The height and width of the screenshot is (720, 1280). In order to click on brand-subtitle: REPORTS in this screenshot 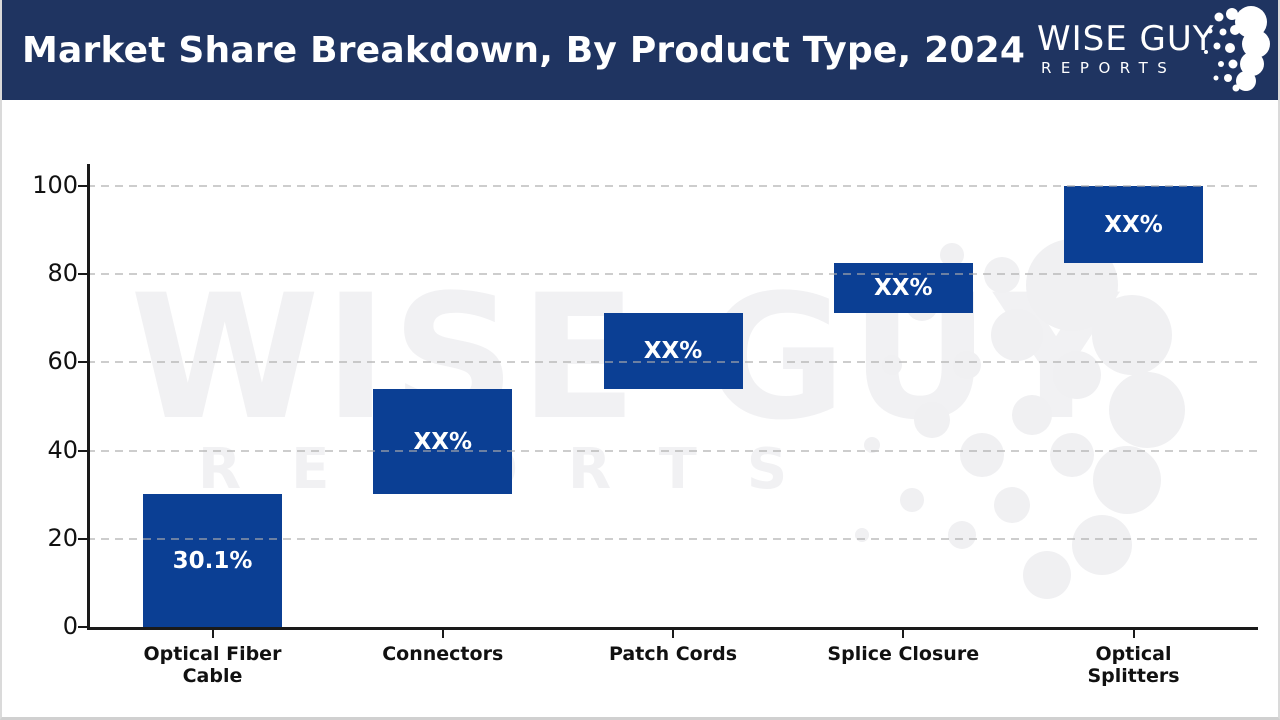, I will do `click(1109, 68)`.